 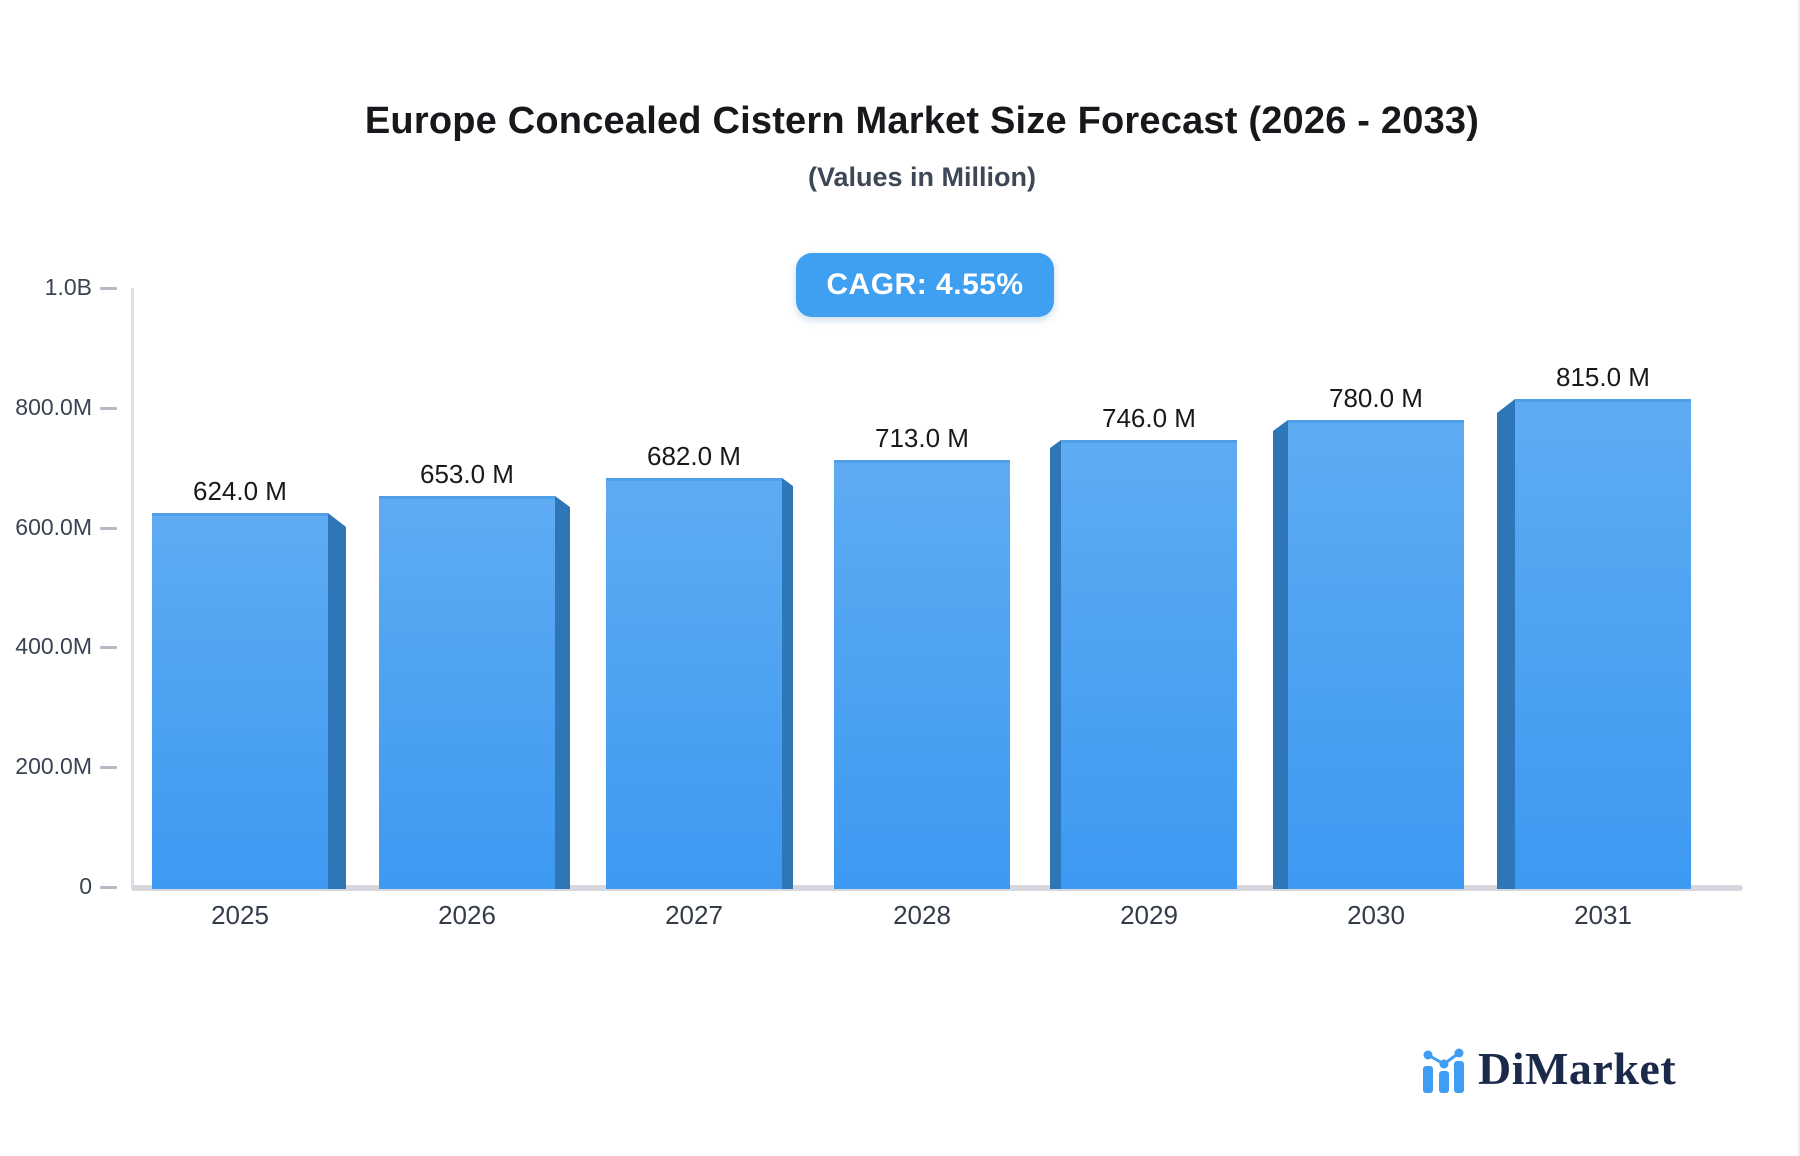 I want to click on bar-2026, so click(x=474, y=692).